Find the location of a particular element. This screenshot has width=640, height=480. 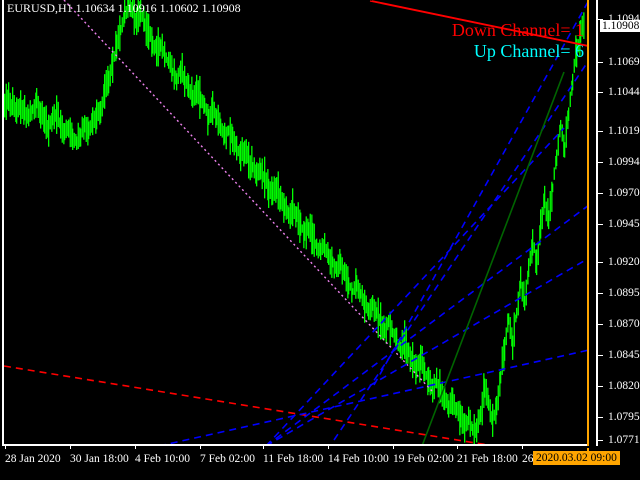

time-axis-label: 11 Feb 18:00 is located at coordinates (293, 459).